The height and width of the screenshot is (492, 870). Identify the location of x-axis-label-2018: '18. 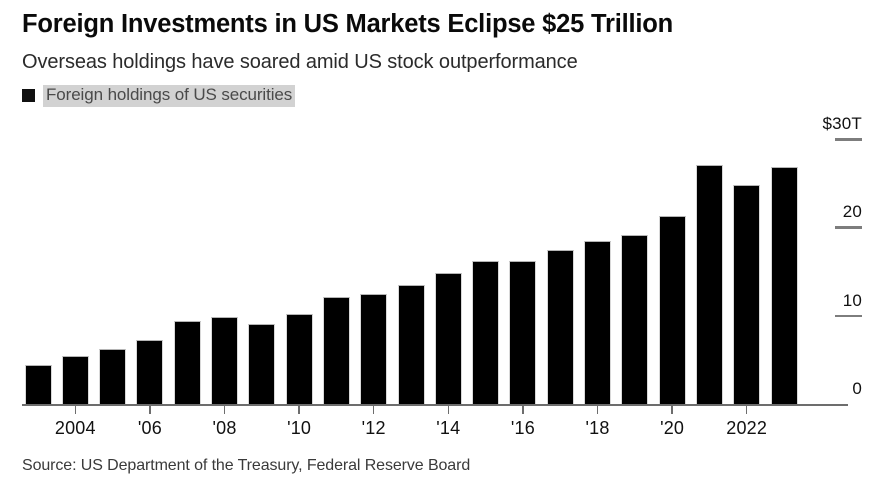
(597, 428).